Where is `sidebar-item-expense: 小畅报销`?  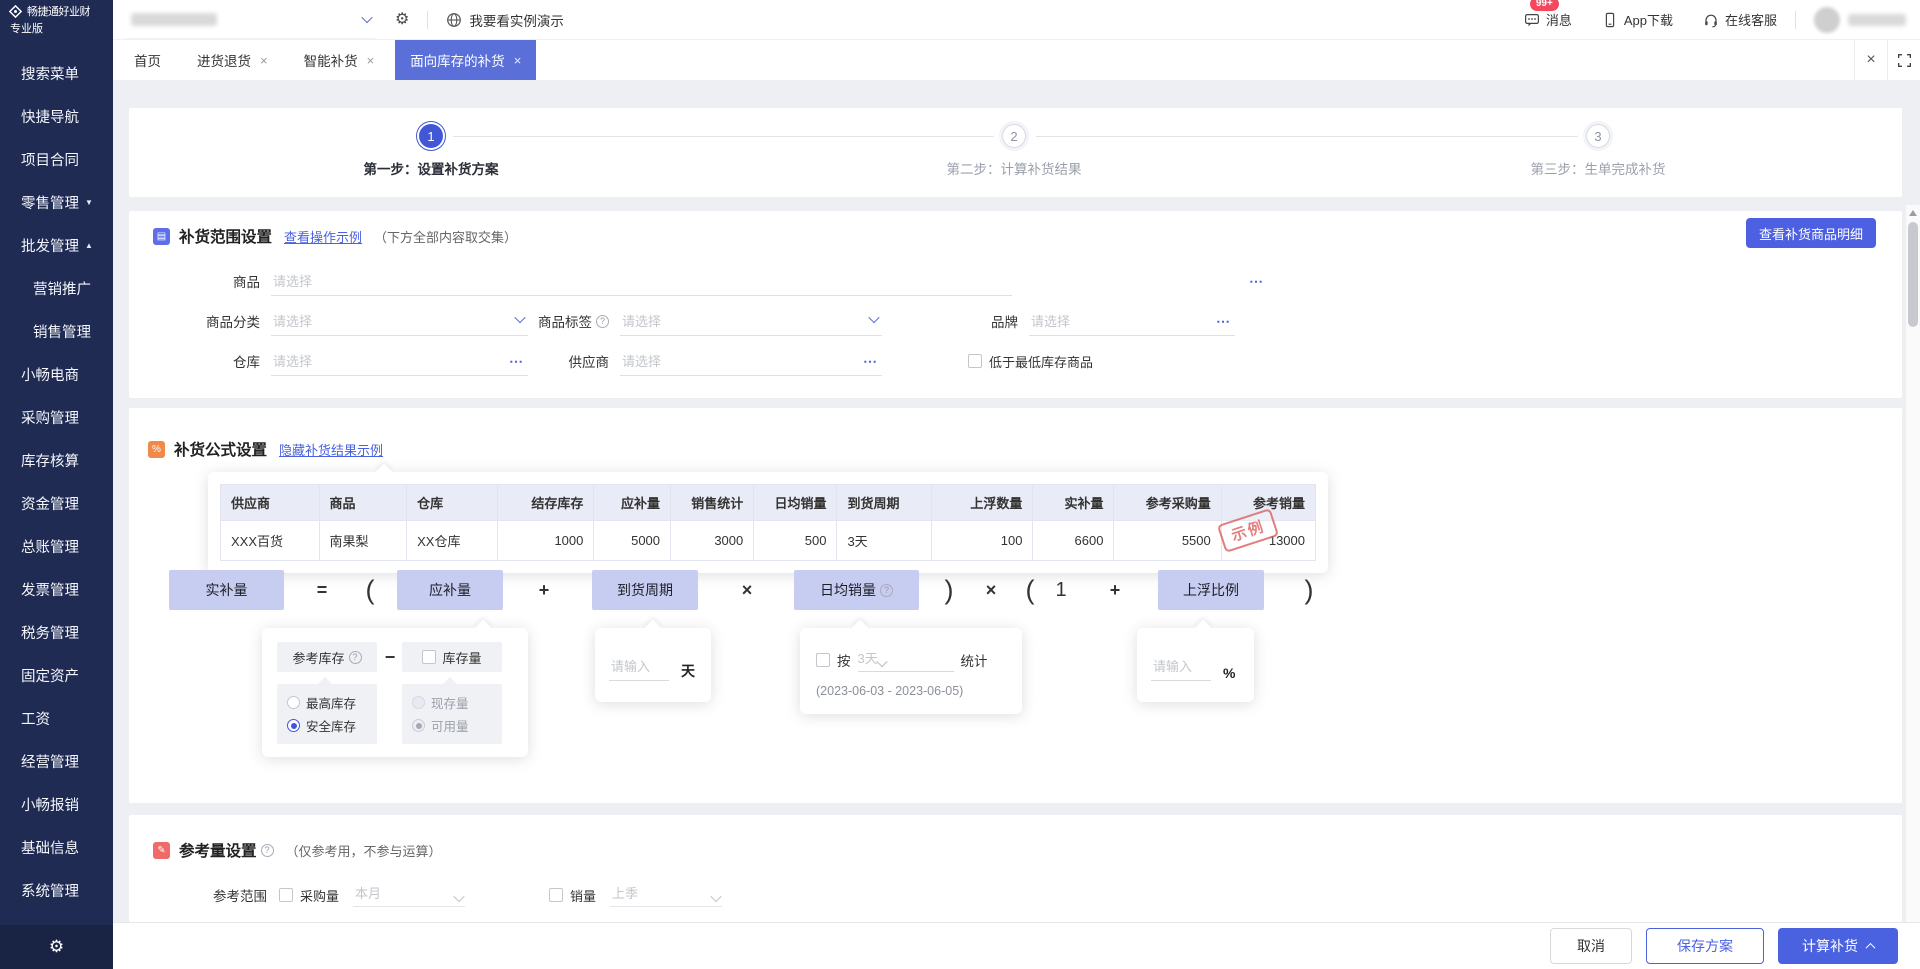 sidebar-item-expense: 小畅报销 is located at coordinates (50, 806).